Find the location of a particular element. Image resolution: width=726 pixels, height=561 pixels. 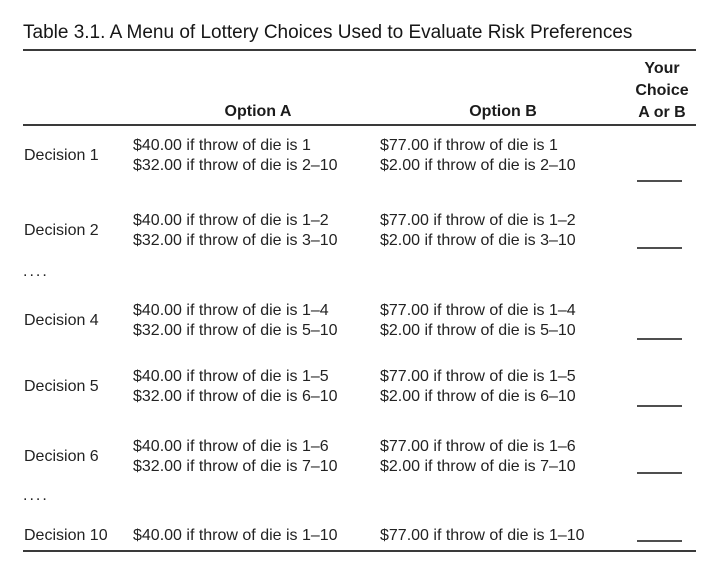

decision-label: Decision 4 is located at coordinates (61, 320).